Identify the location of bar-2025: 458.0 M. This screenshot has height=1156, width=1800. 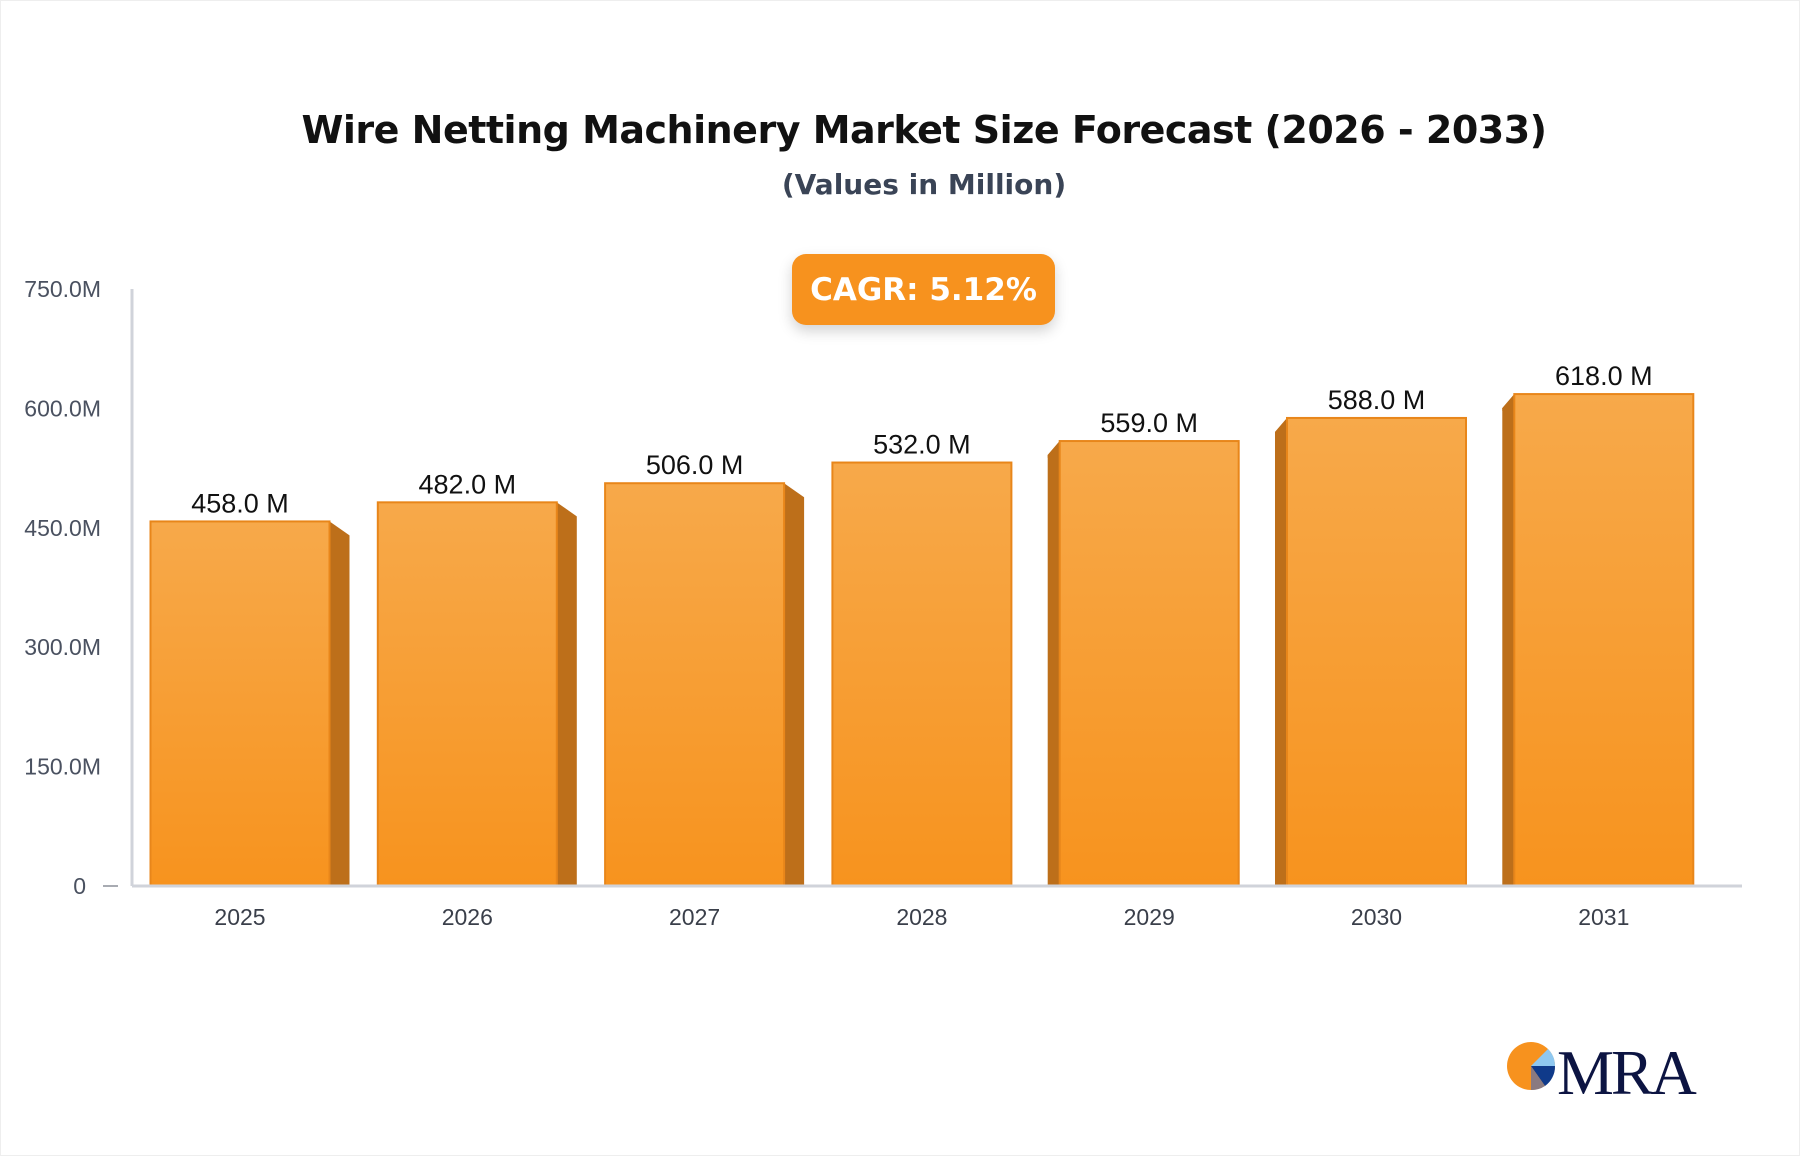
(249, 687).